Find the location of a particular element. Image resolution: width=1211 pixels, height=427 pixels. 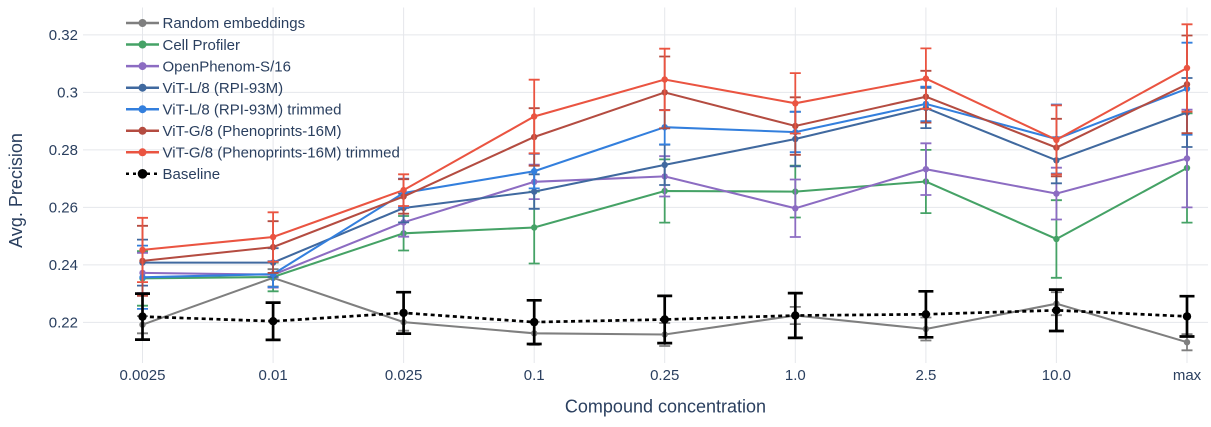

svg-text: ViT-G/8 (Phenoprints-16M) is located at coordinates (252, 131).